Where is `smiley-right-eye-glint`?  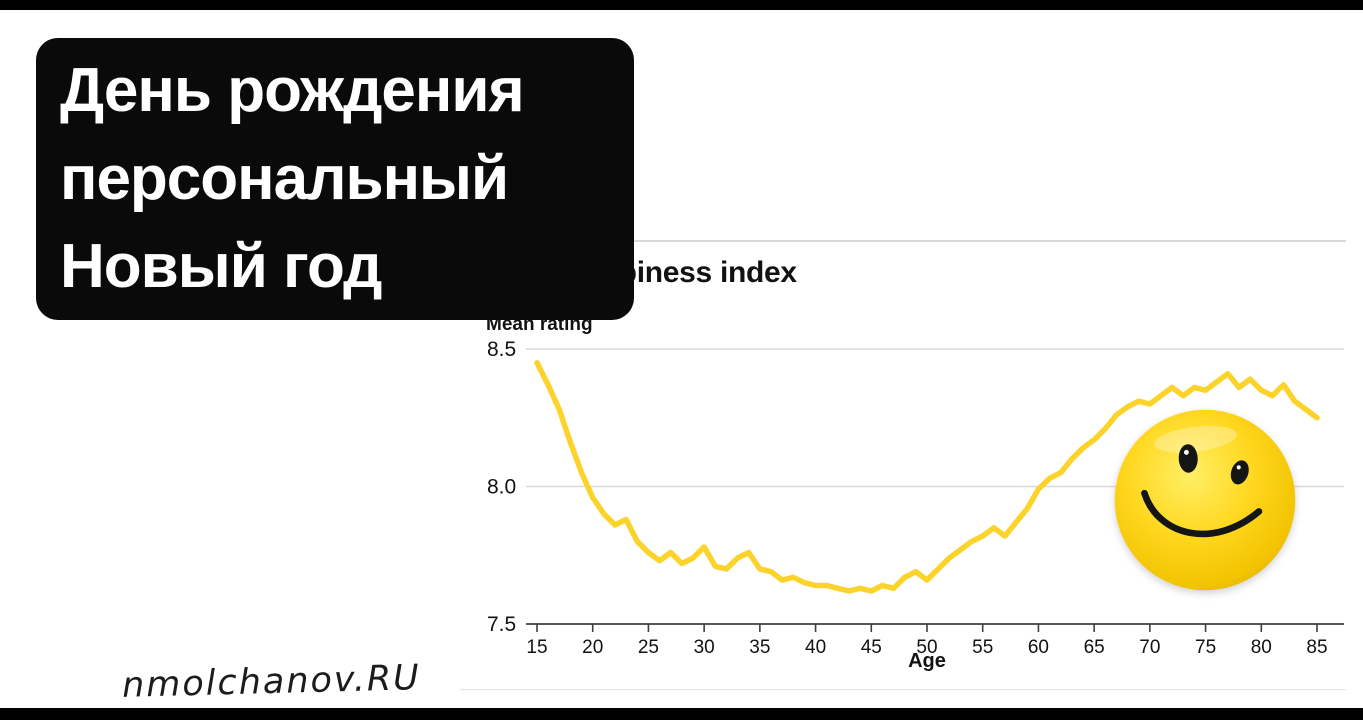
smiley-right-eye-glint is located at coordinates (1238, 467).